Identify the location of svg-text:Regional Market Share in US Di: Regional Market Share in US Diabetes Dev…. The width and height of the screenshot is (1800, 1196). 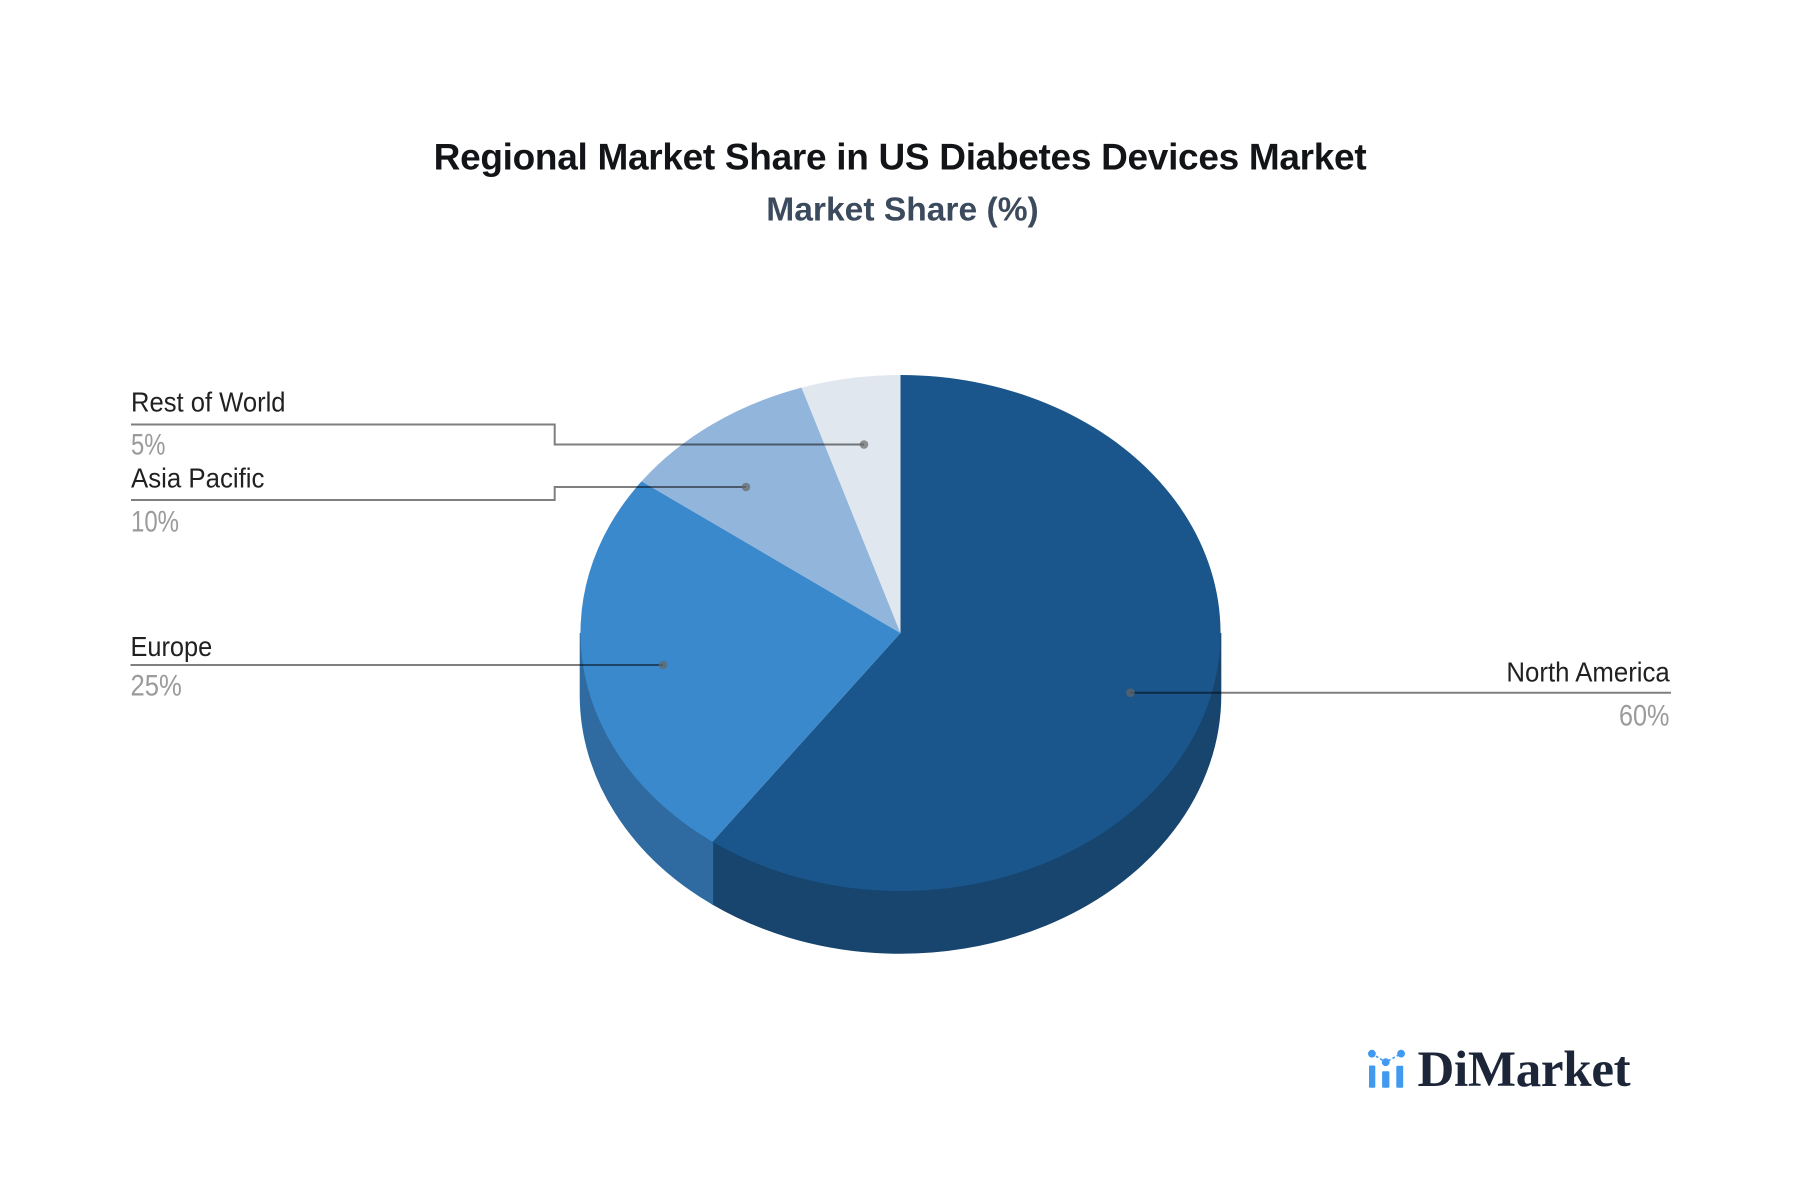
(900, 157).